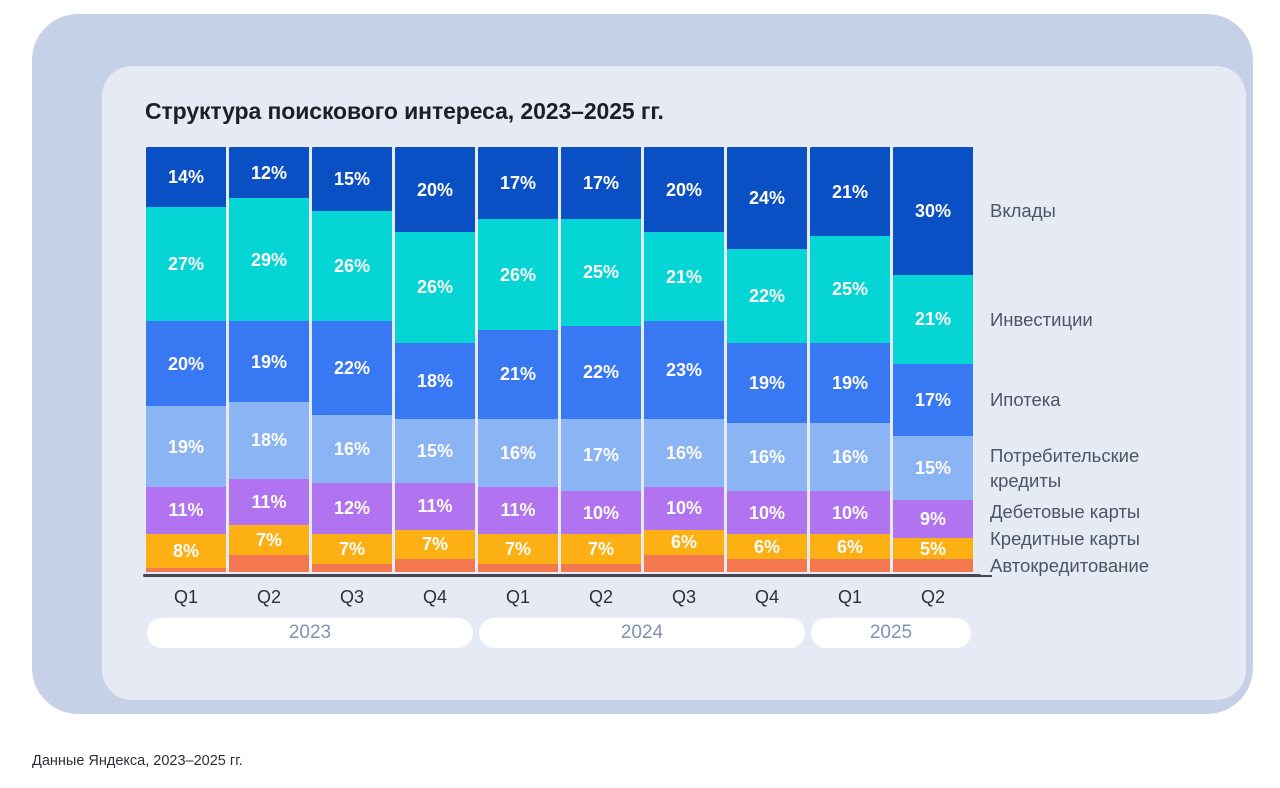 Image resolution: width=1280 pixels, height=788 pixels. I want to click on bar-segment-value-label: 9%, so click(932, 518).